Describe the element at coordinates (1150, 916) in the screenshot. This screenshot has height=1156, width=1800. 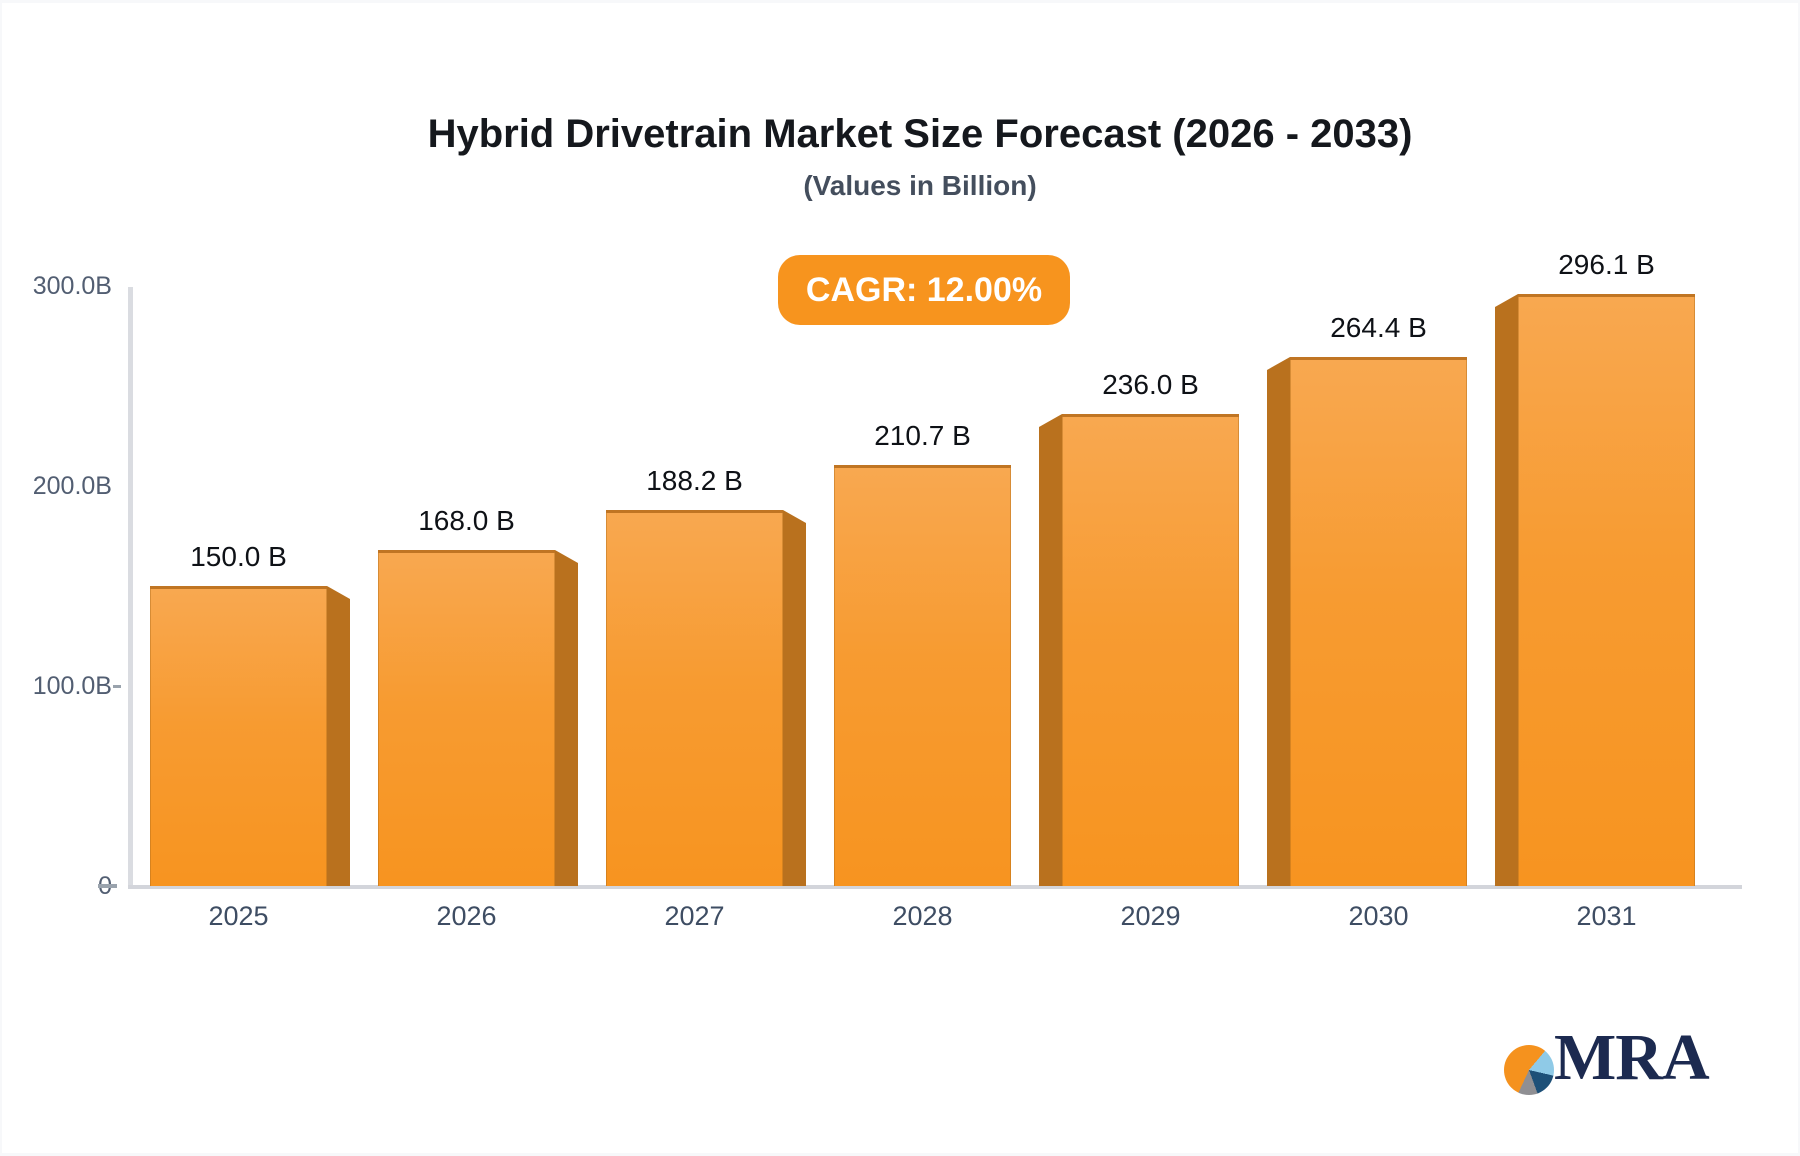
I see `x-axis-label: 2029` at that location.